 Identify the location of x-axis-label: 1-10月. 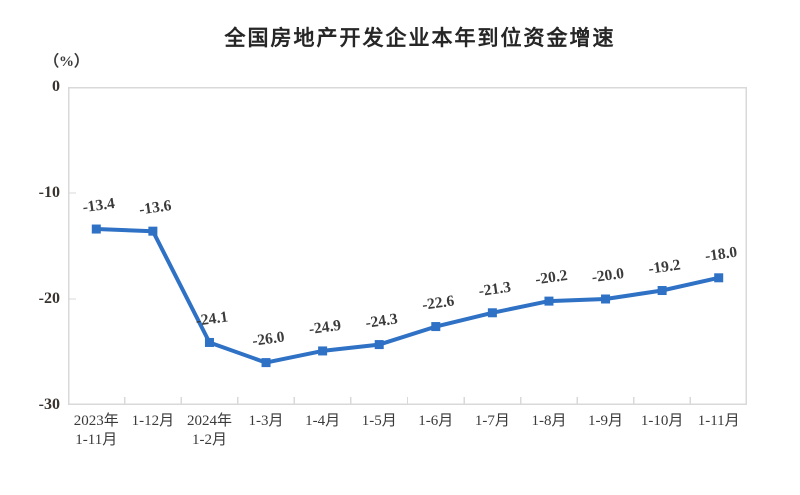
(662, 421).